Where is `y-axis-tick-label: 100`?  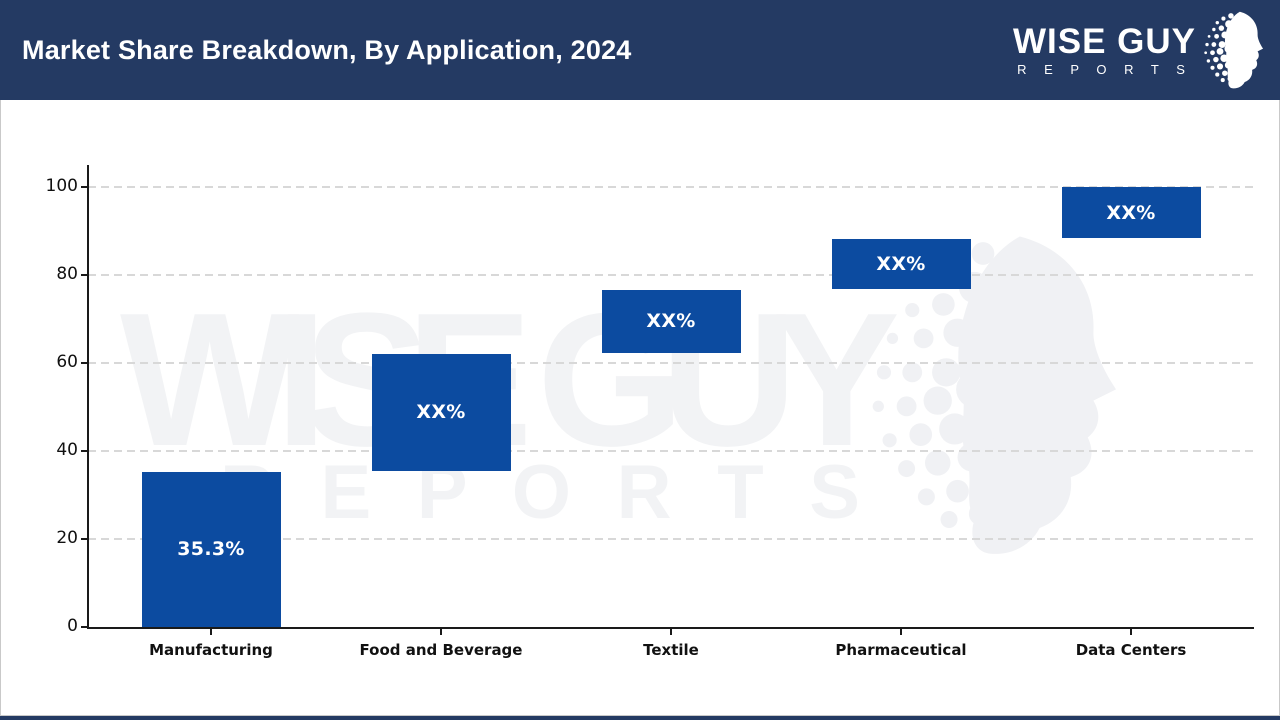
y-axis-tick-label: 100 is located at coordinates (61, 186).